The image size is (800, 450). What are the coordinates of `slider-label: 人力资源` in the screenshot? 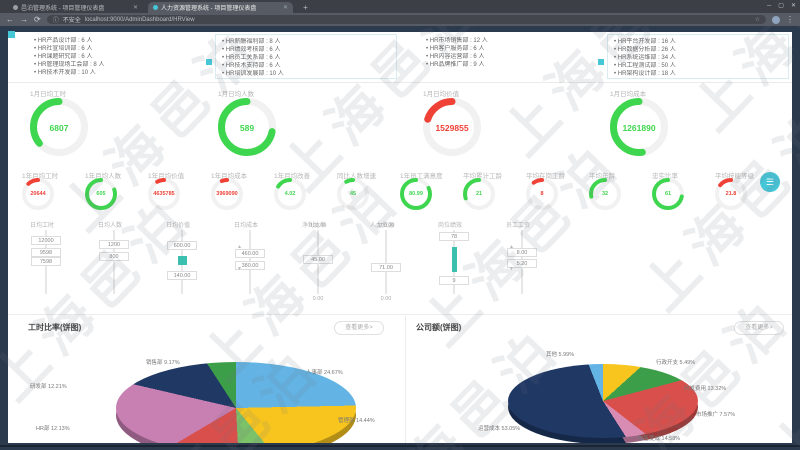 It's located at (382, 226).